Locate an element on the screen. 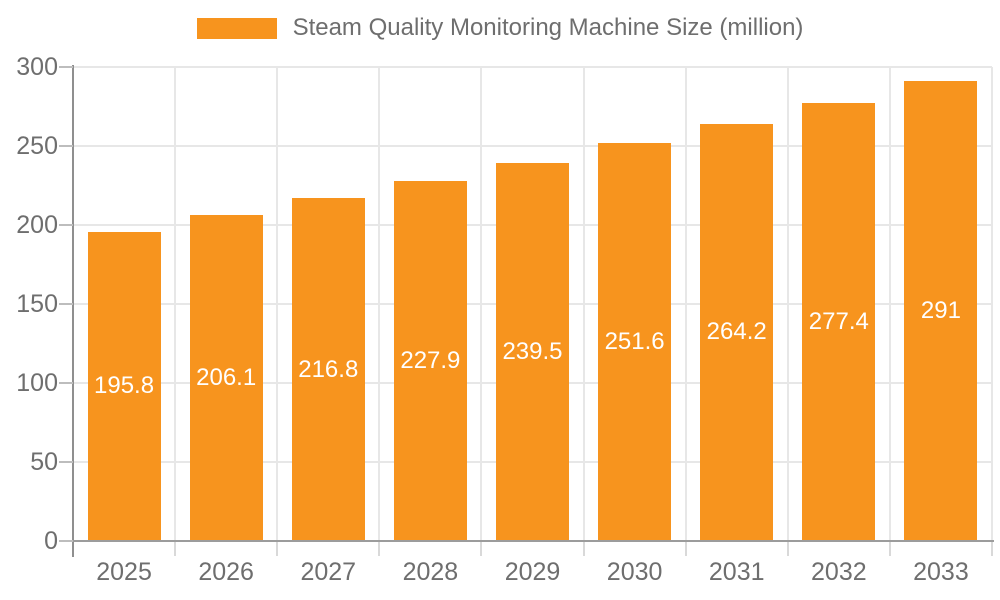 The image size is (1000, 600). bar-cell-2025: 195.8 is located at coordinates (124, 304).